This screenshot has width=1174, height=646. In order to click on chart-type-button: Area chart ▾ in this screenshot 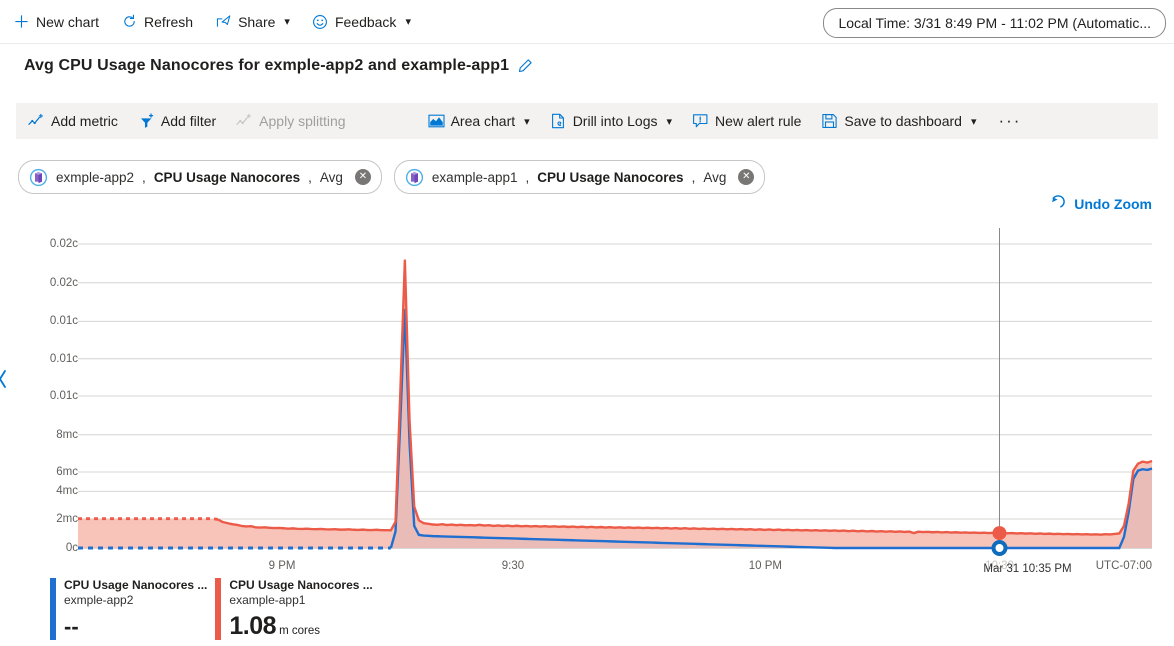, I will do `click(479, 121)`.